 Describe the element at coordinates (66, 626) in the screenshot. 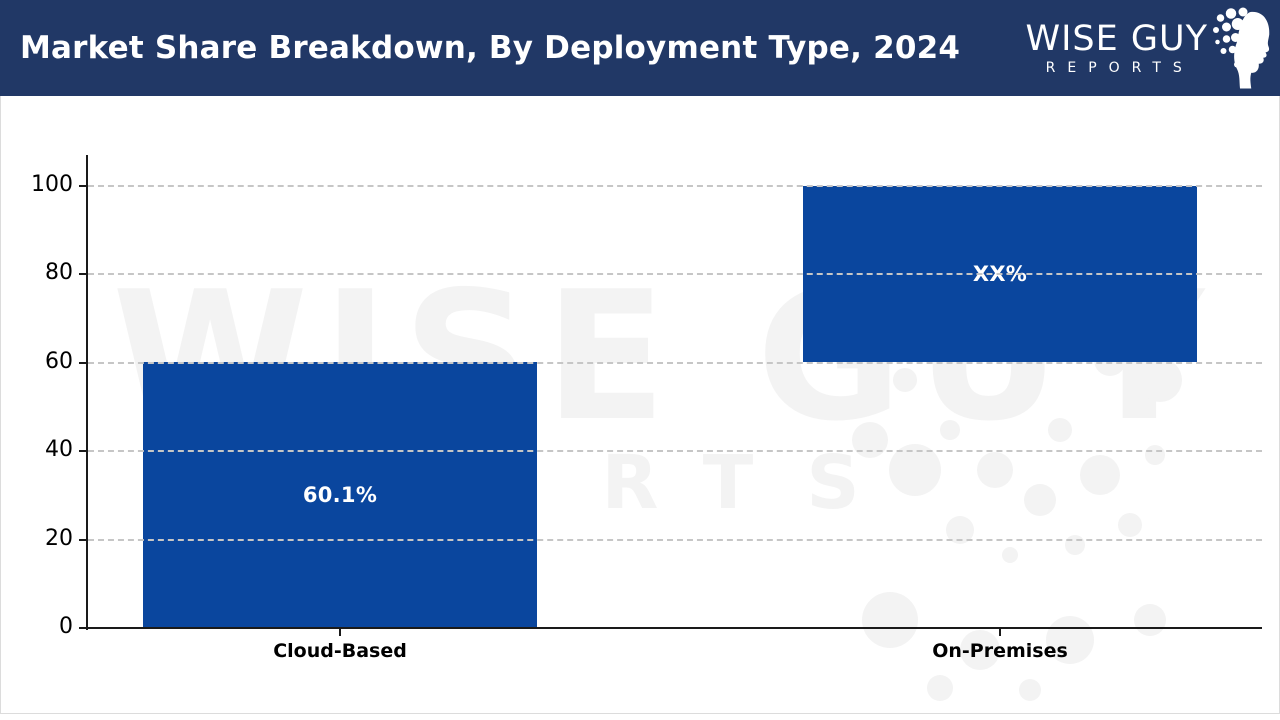

I see `y-tick-label: 0` at that location.